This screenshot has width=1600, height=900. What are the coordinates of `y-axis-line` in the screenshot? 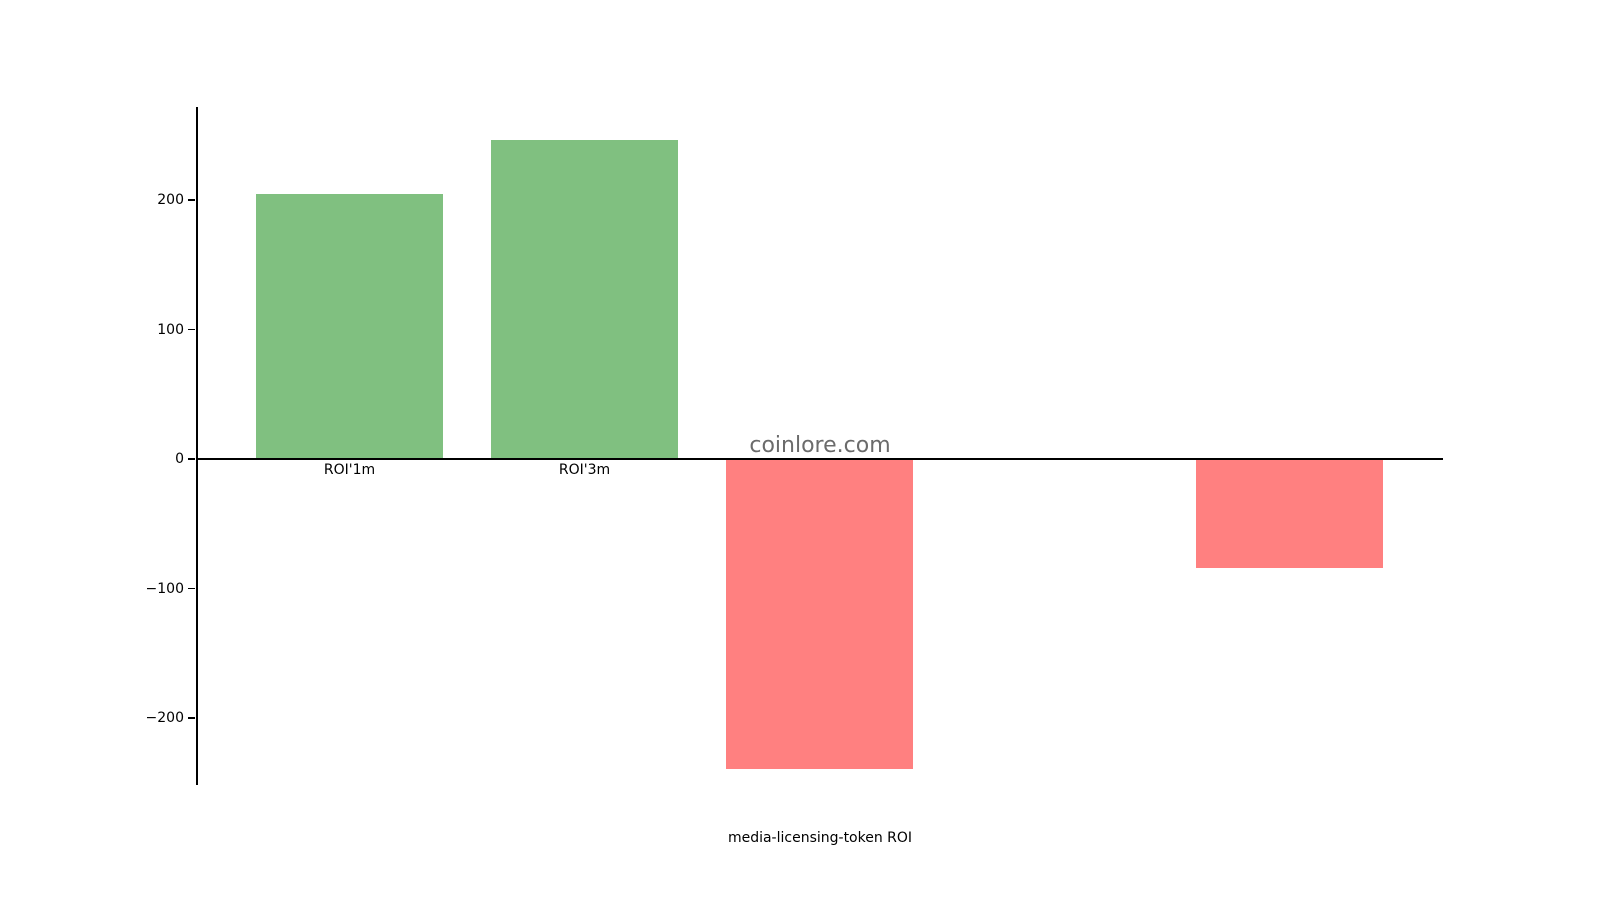 It's located at (197, 446).